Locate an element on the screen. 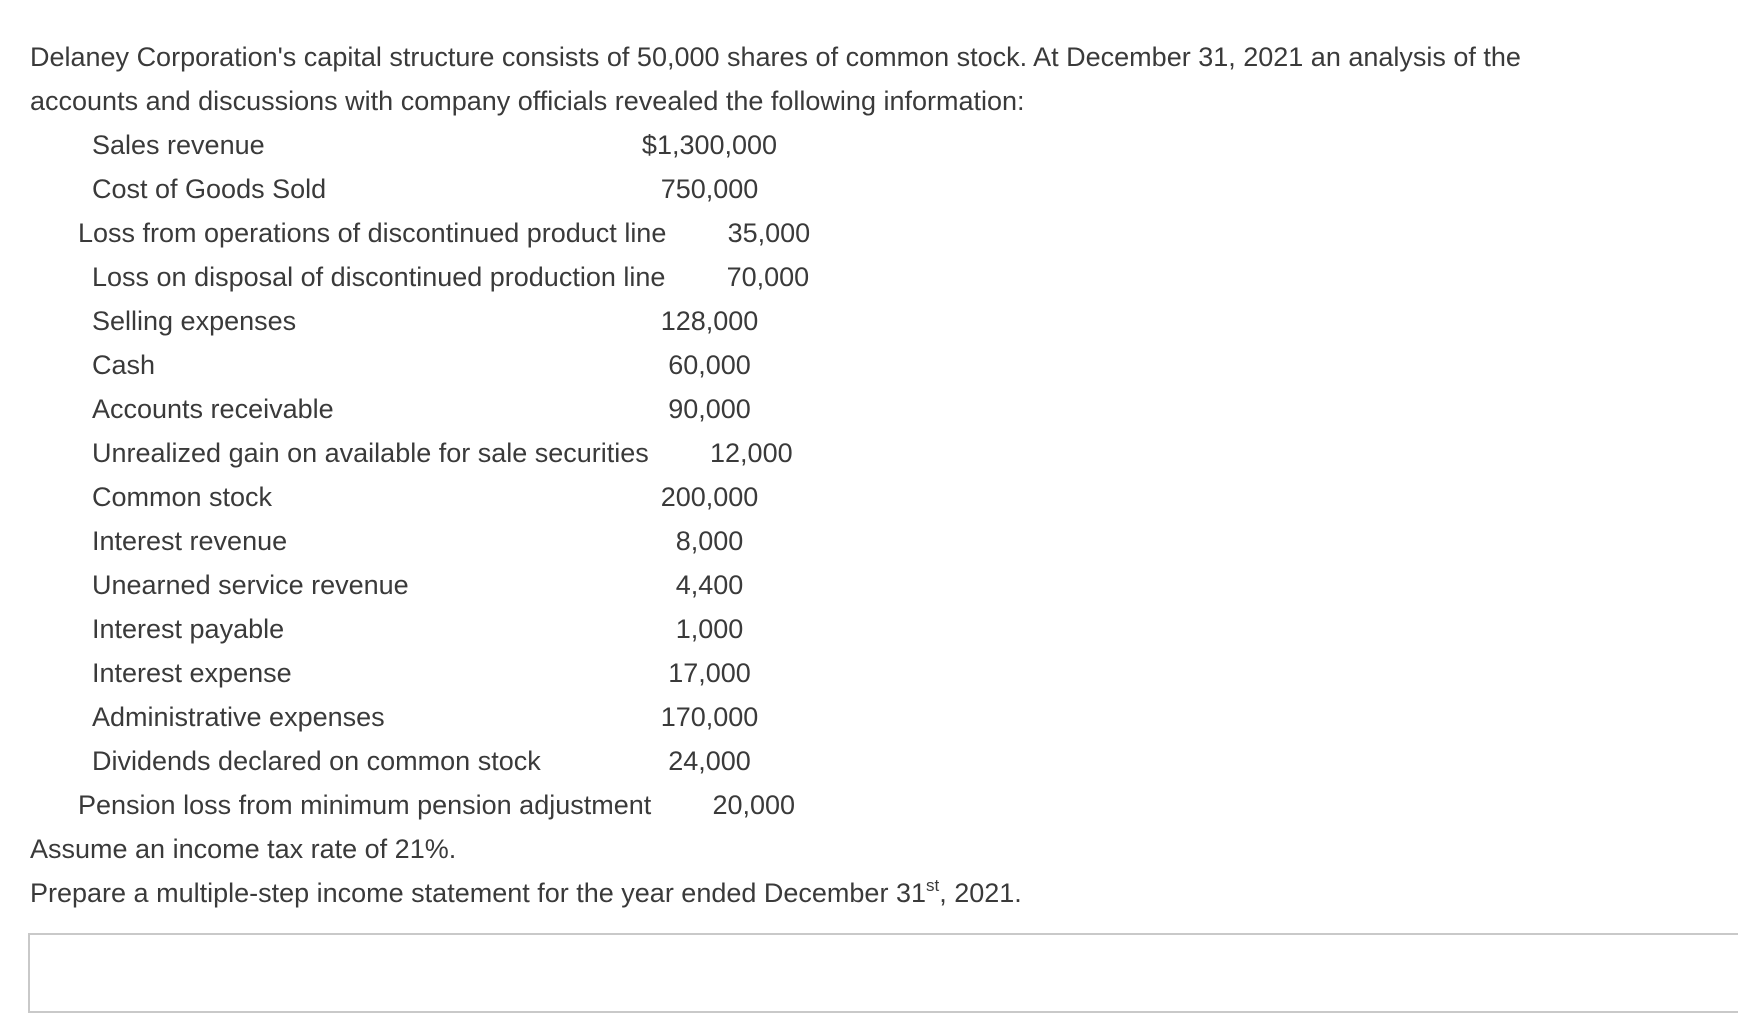 The image size is (1738, 1013). account-label: Cash is located at coordinates (124, 365).